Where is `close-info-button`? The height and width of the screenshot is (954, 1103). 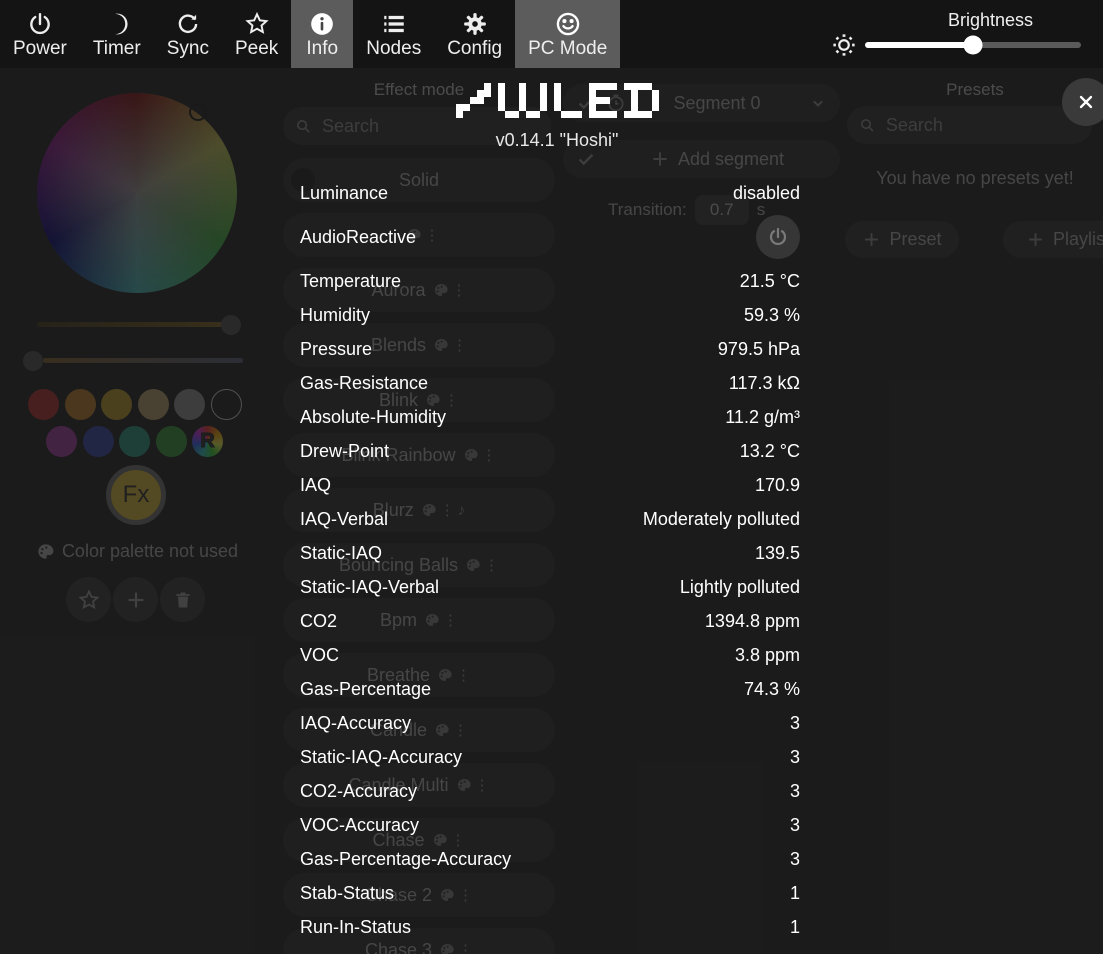
close-info-button is located at coordinates (1082, 102).